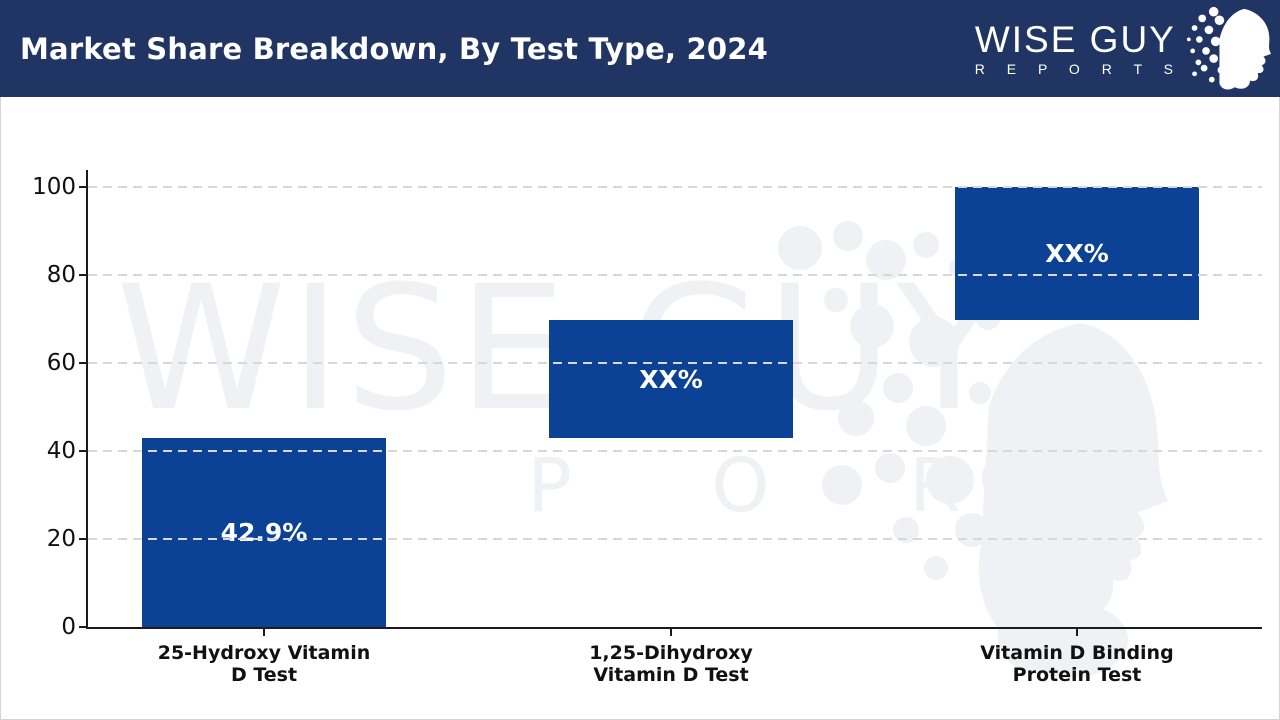  Describe the element at coordinates (1075, 39) in the screenshot. I see `logo-wordmark: WISE GUY` at that location.